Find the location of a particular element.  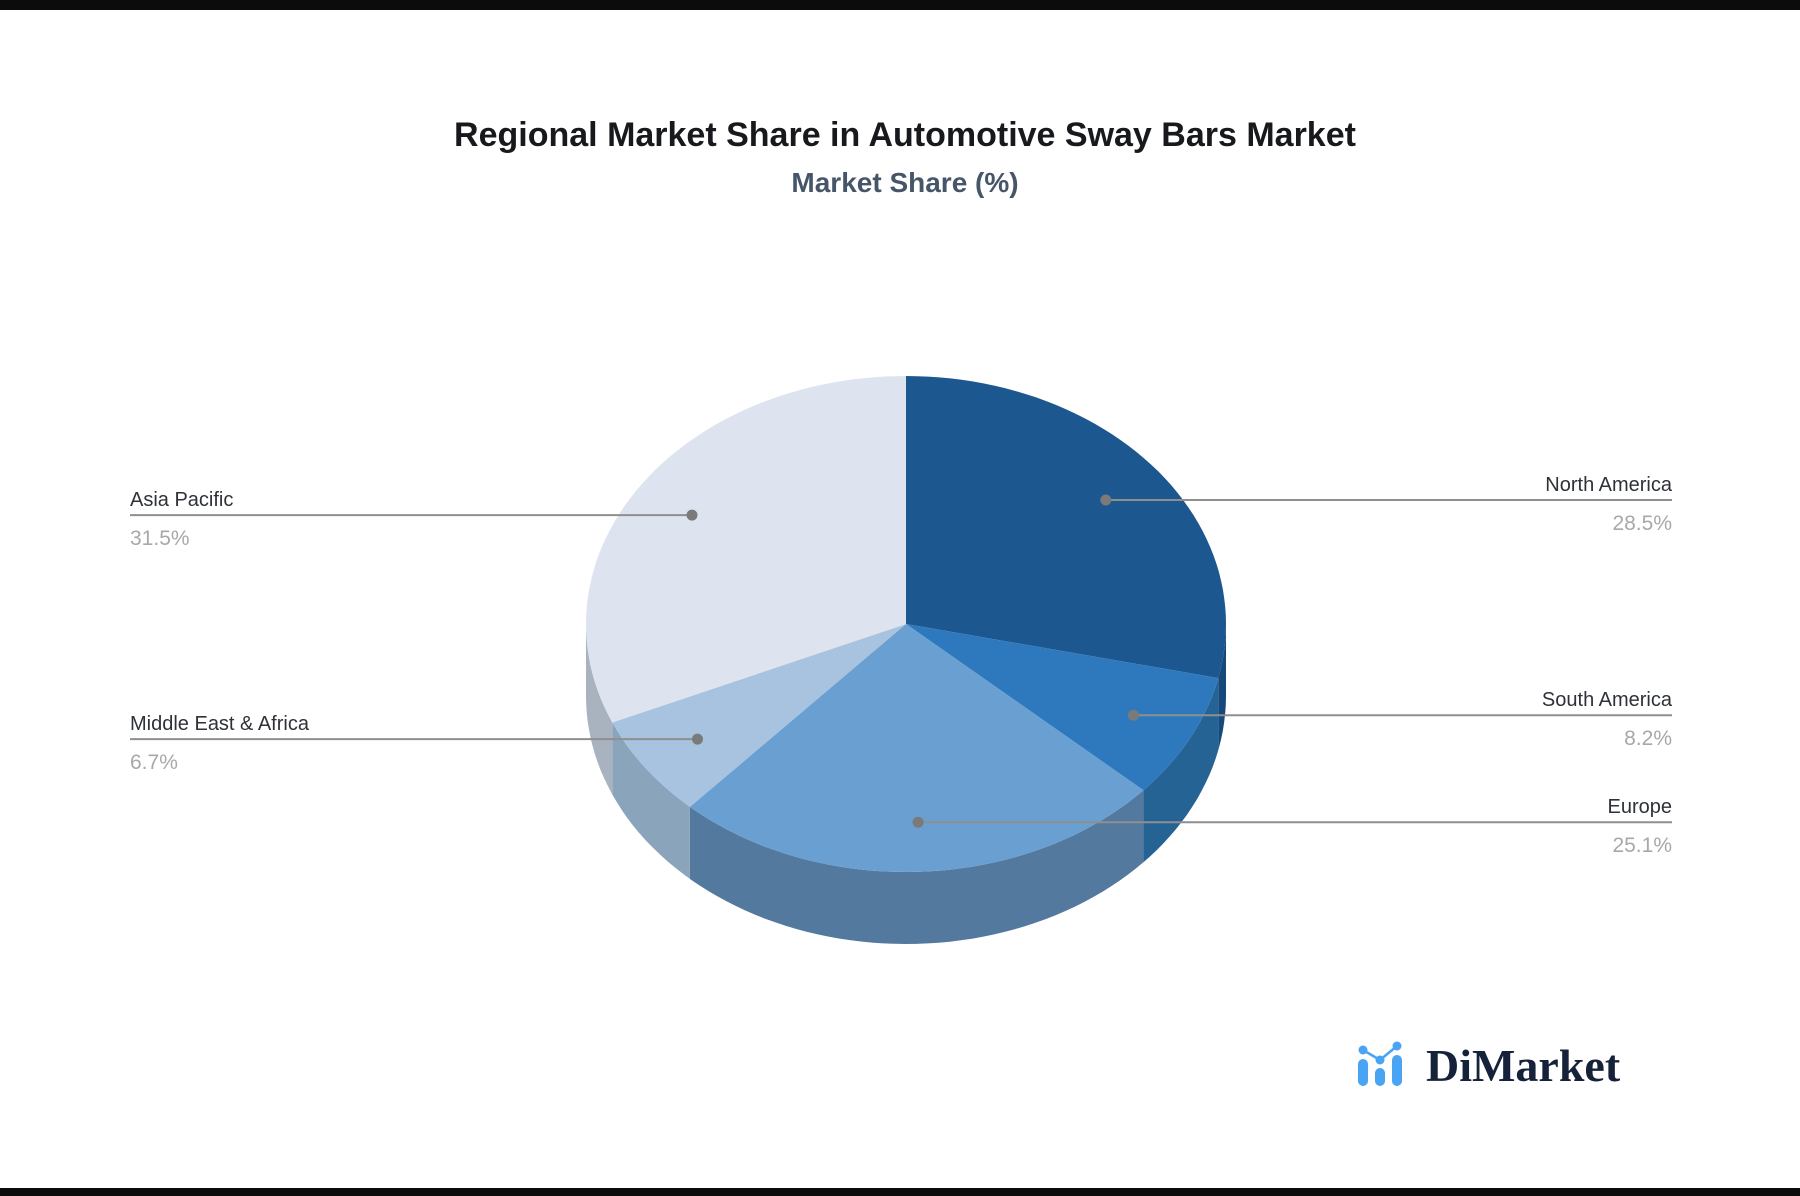

slice-label-south-america: South America is located at coordinates (1607, 700).